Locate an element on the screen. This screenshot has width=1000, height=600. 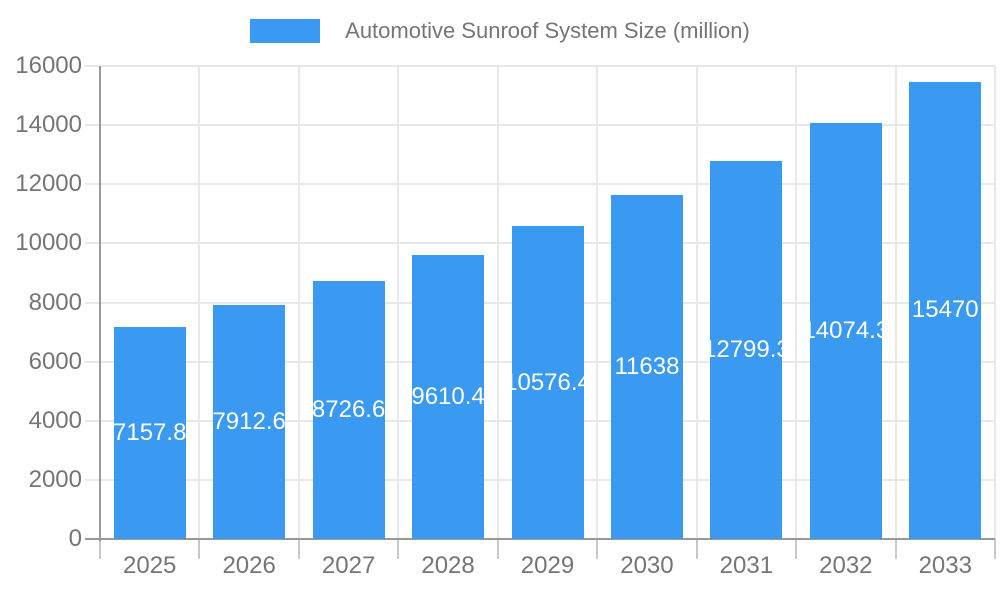
bar-2027 is located at coordinates (348, 410).